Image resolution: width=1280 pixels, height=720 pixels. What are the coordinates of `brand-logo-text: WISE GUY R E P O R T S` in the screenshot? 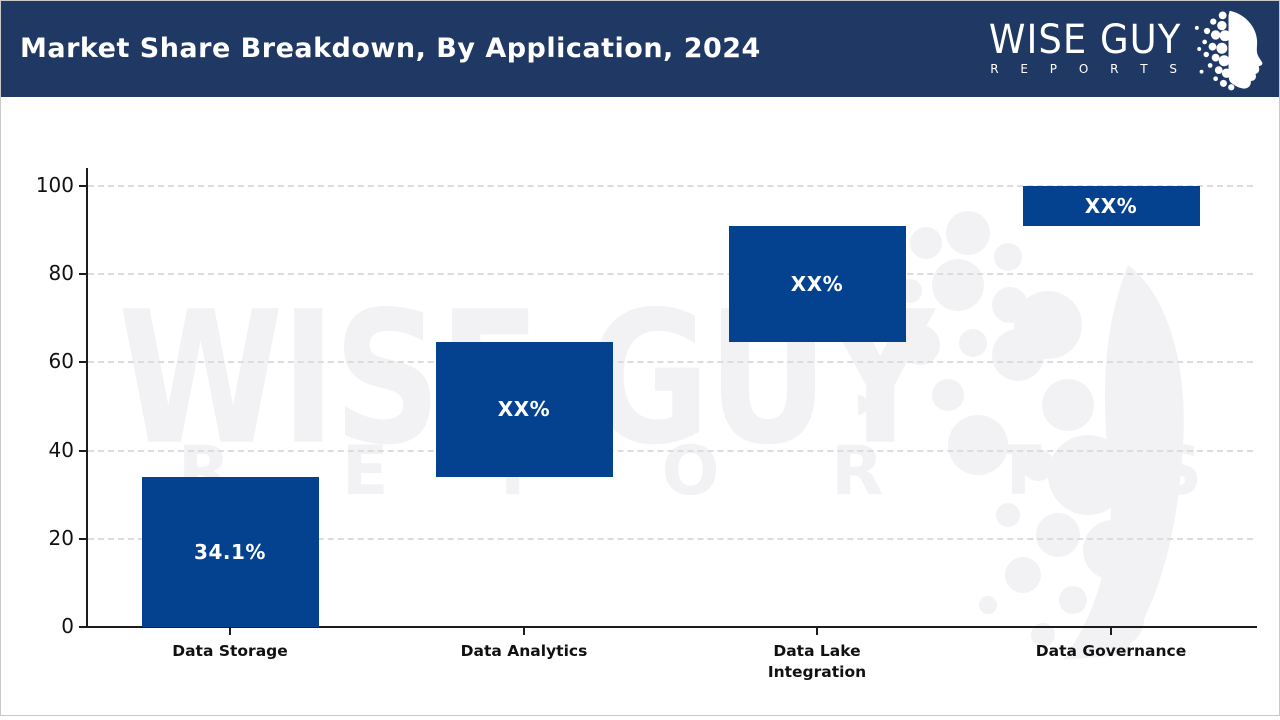 It's located at (1085, 46).